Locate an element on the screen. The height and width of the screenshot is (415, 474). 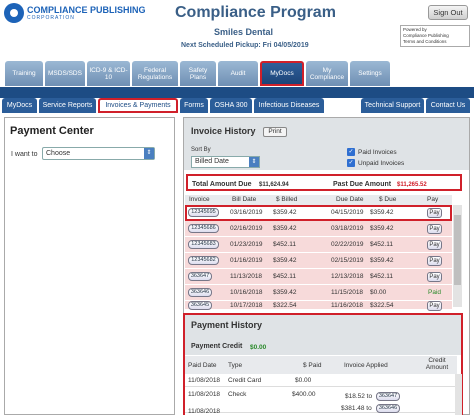
invoice-link: 363647 is located at coordinates (200, 276).